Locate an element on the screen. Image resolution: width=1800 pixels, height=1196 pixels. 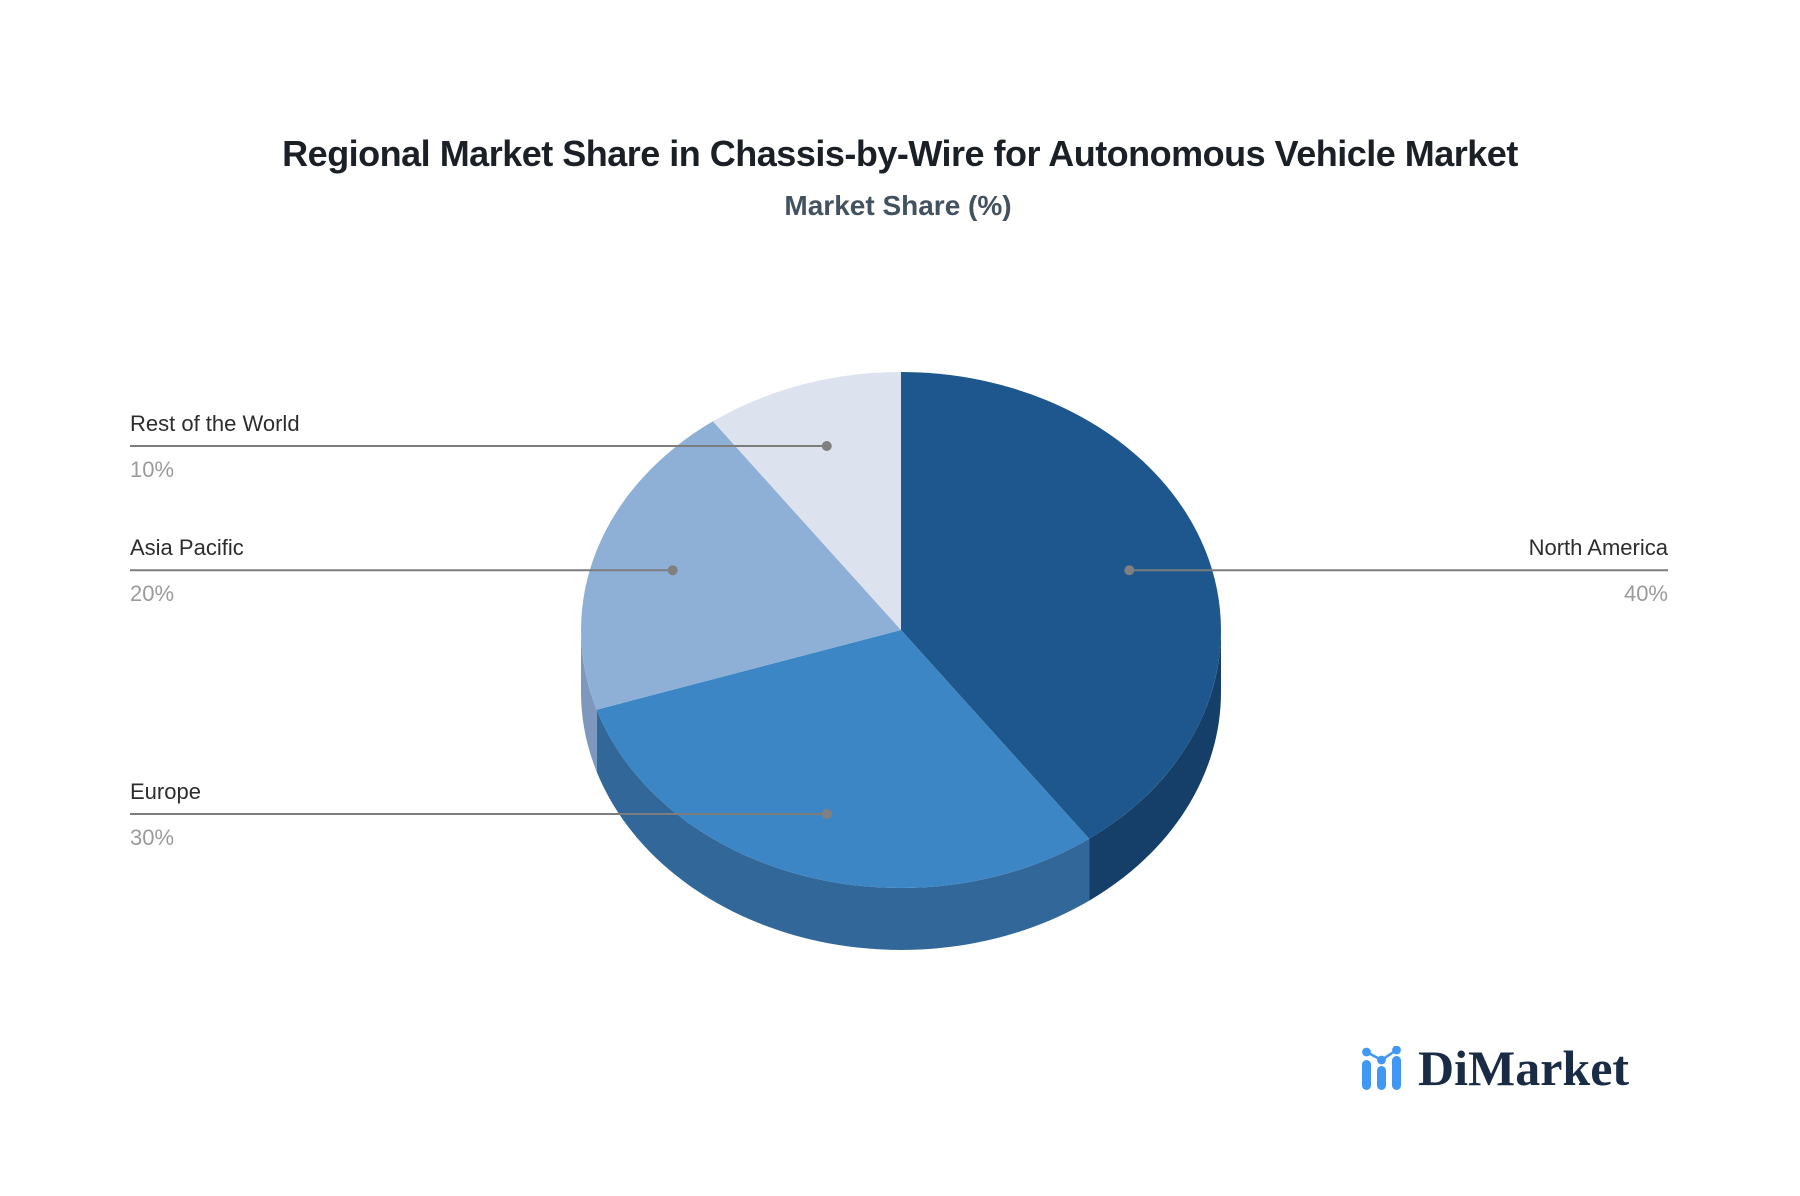
pie-slice-europe is located at coordinates (843, 759).